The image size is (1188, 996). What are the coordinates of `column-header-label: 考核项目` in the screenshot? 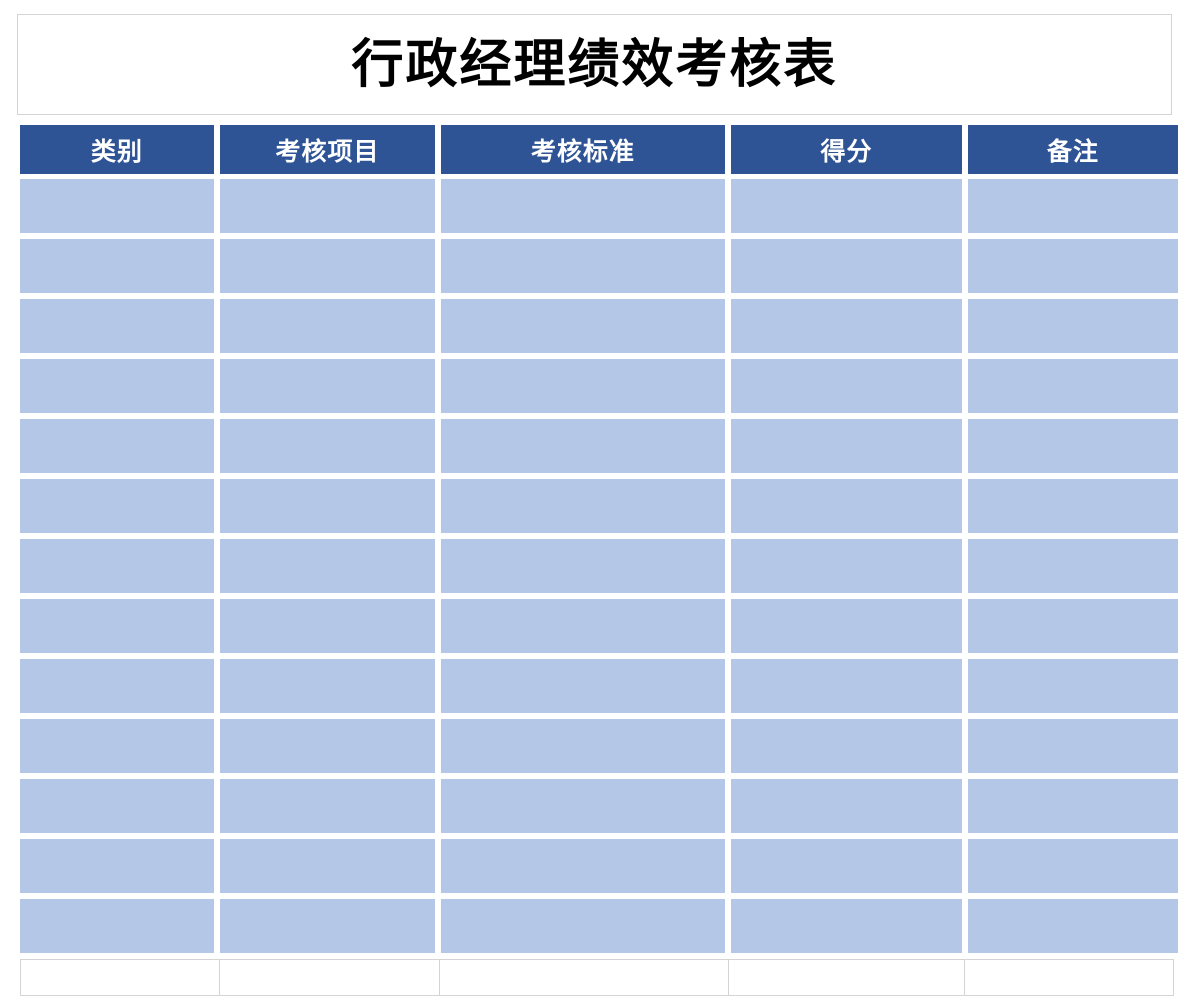 It's located at (327, 151).